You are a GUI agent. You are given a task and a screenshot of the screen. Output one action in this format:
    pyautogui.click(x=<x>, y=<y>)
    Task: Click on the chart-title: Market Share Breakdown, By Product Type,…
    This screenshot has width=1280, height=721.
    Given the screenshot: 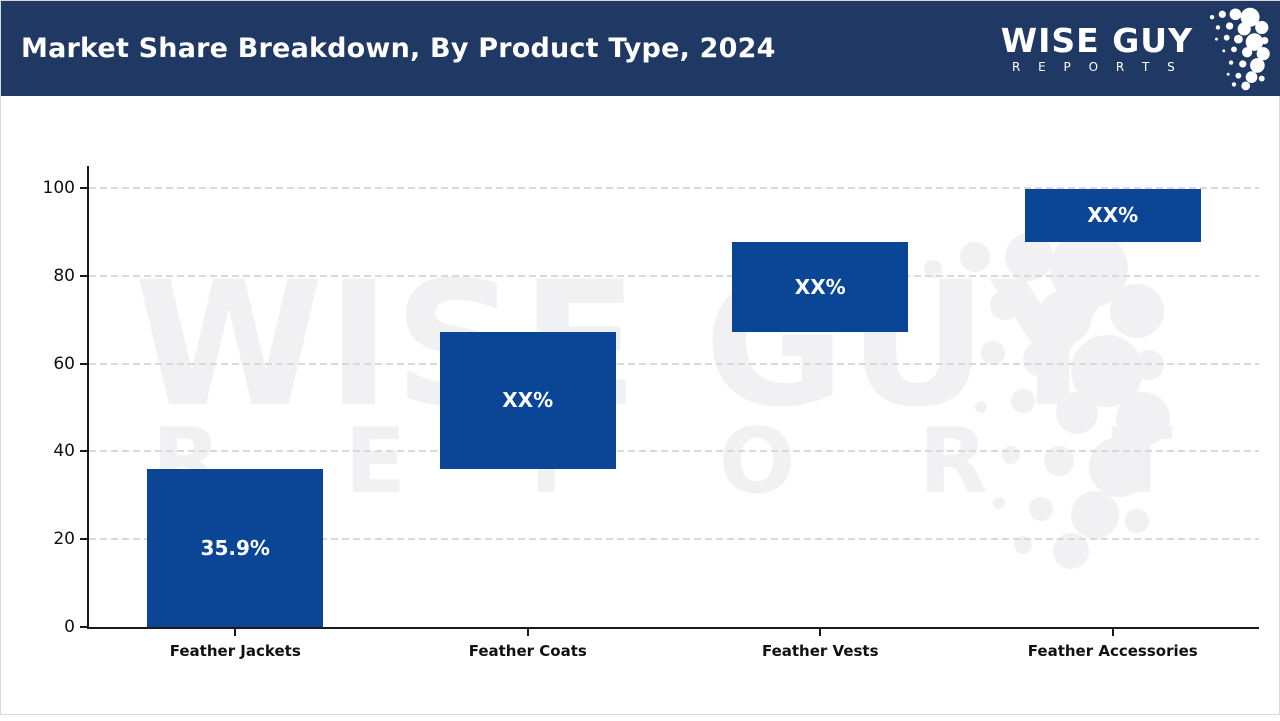 What is the action you would take?
    pyautogui.click(x=398, y=48)
    